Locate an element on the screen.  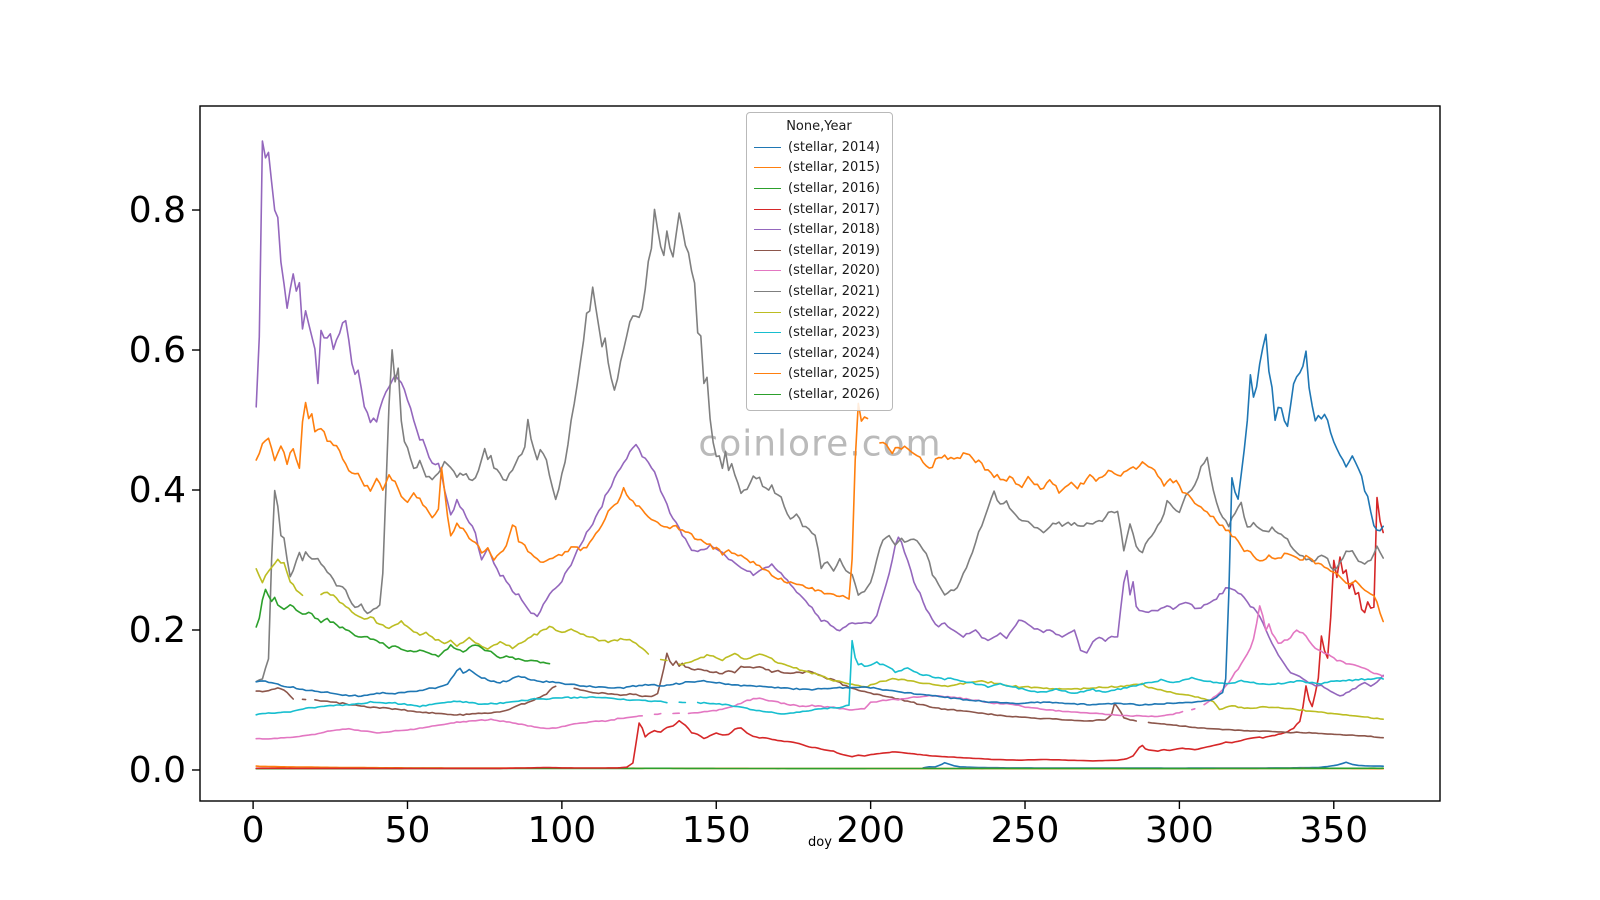
legend-entry-2019: (stellar, 2019) is located at coordinates (819, 250).